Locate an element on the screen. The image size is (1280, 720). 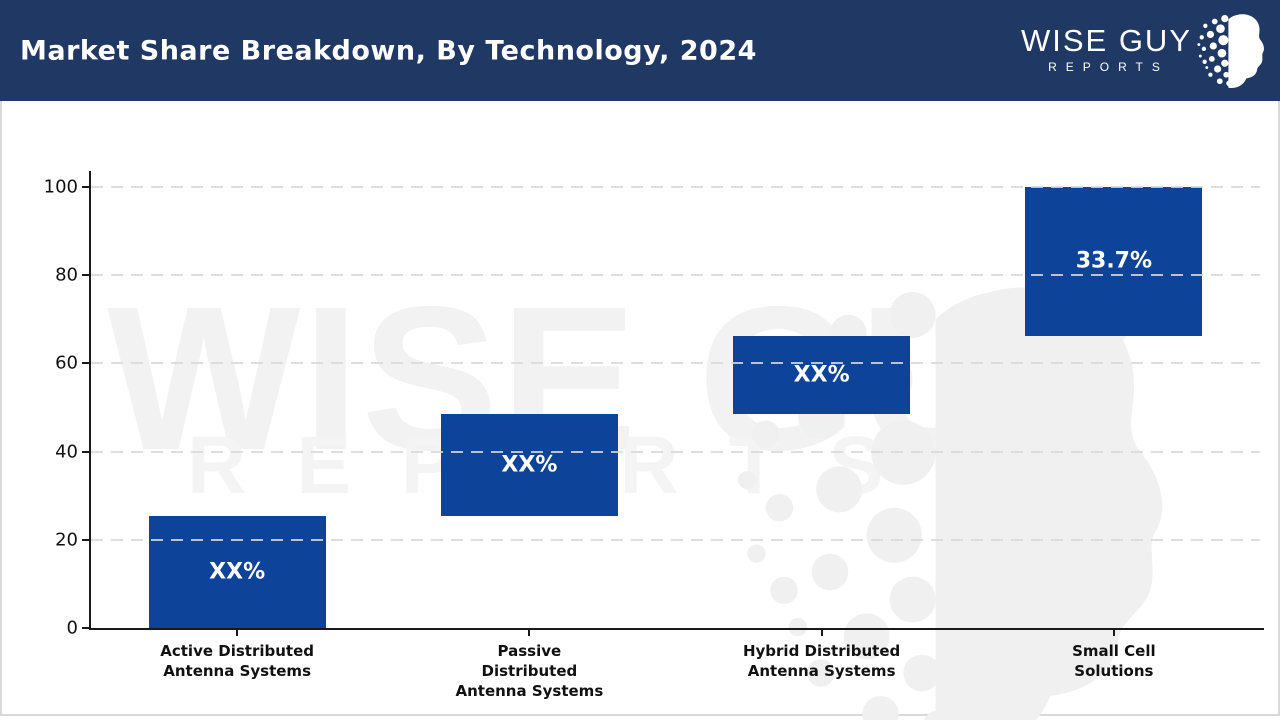
x-axis-line is located at coordinates (676, 629).